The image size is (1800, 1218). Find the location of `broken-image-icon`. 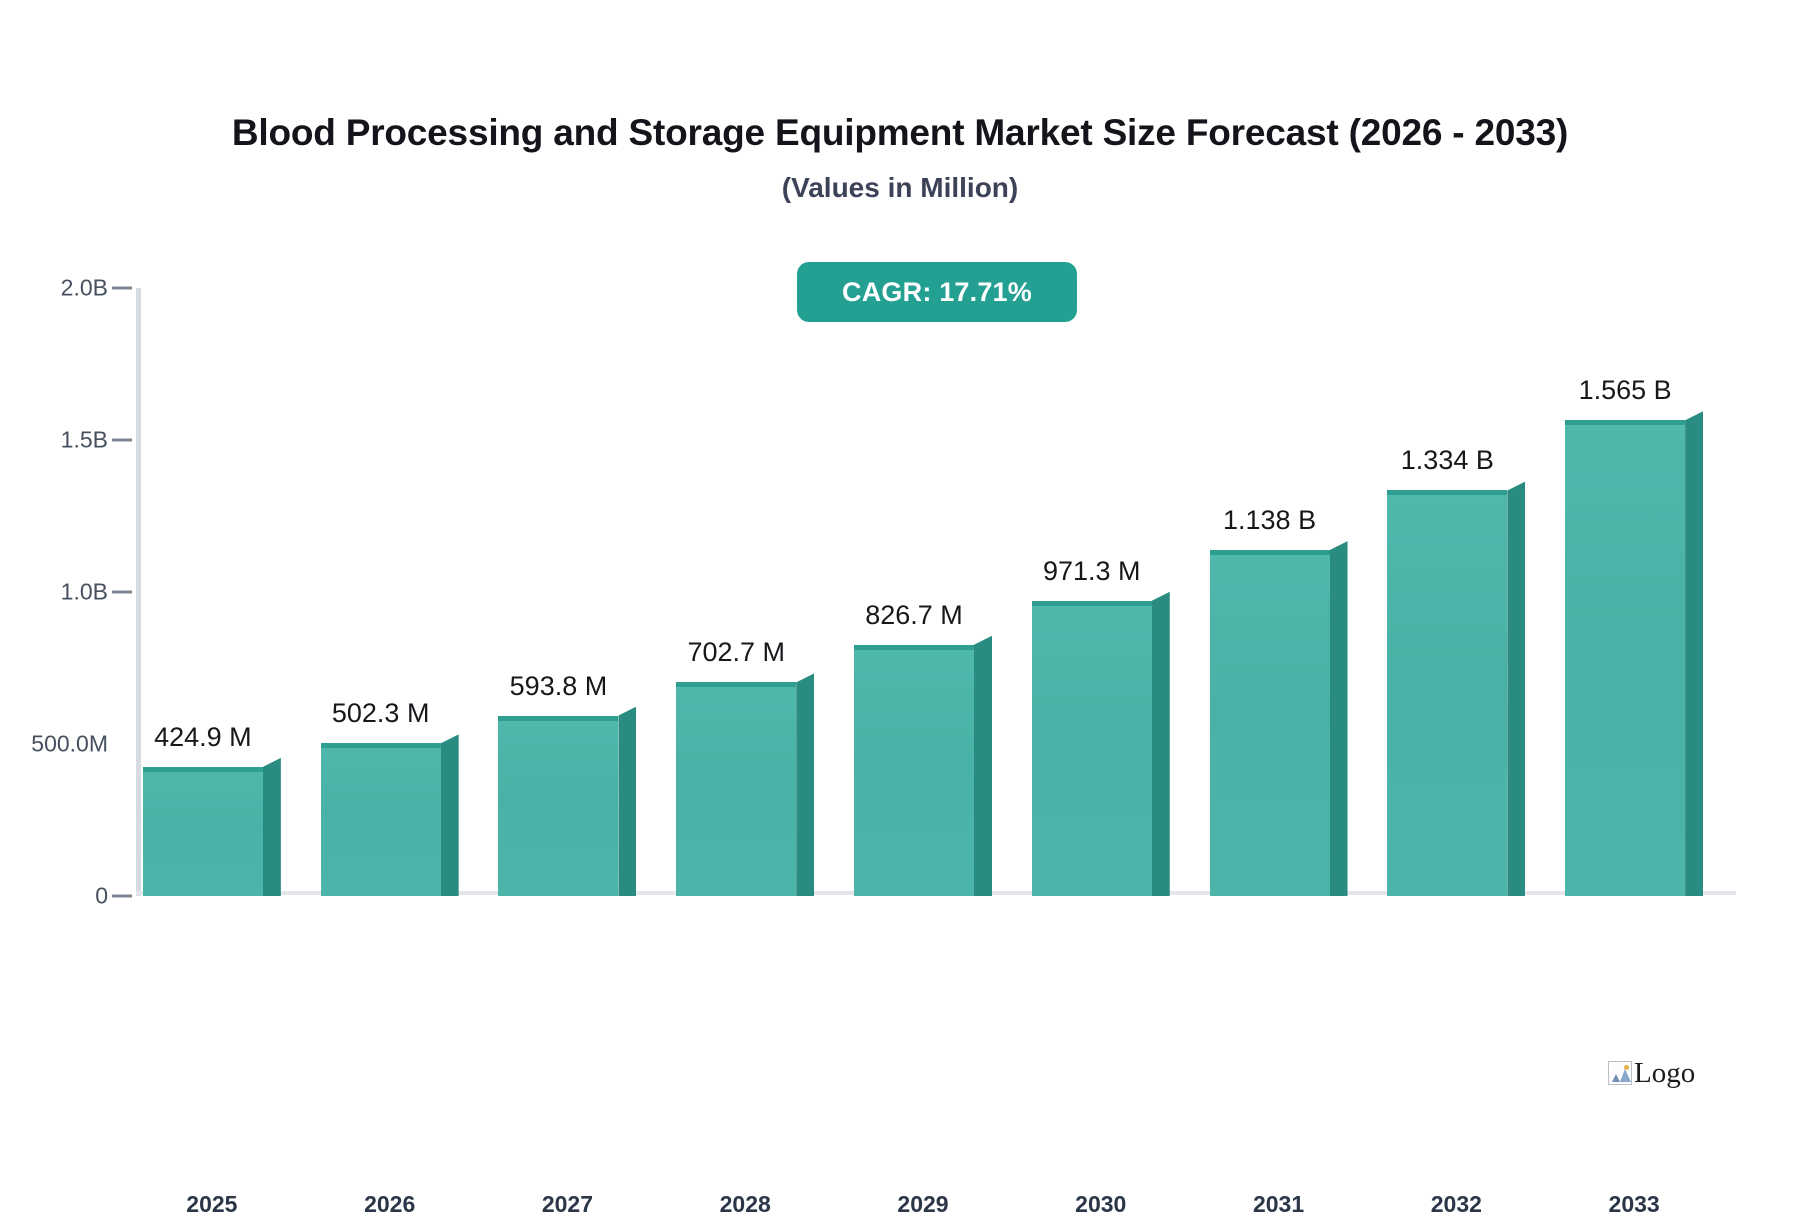

broken-image-icon is located at coordinates (1620, 1073).